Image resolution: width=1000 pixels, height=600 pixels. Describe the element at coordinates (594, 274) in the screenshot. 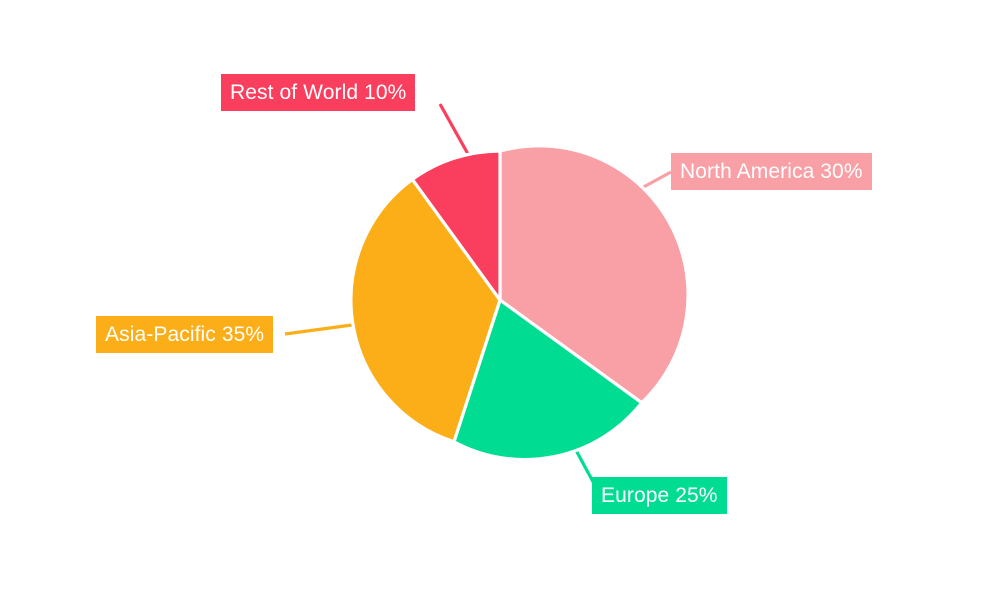

I see `pie-slice-north-america` at that location.